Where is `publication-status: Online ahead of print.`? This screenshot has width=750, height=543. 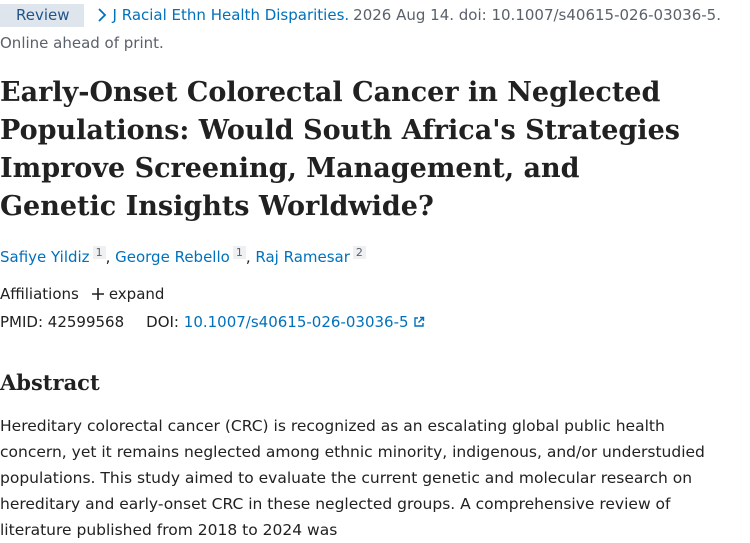
publication-status: Online ahead of print. is located at coordinates (82, 43).